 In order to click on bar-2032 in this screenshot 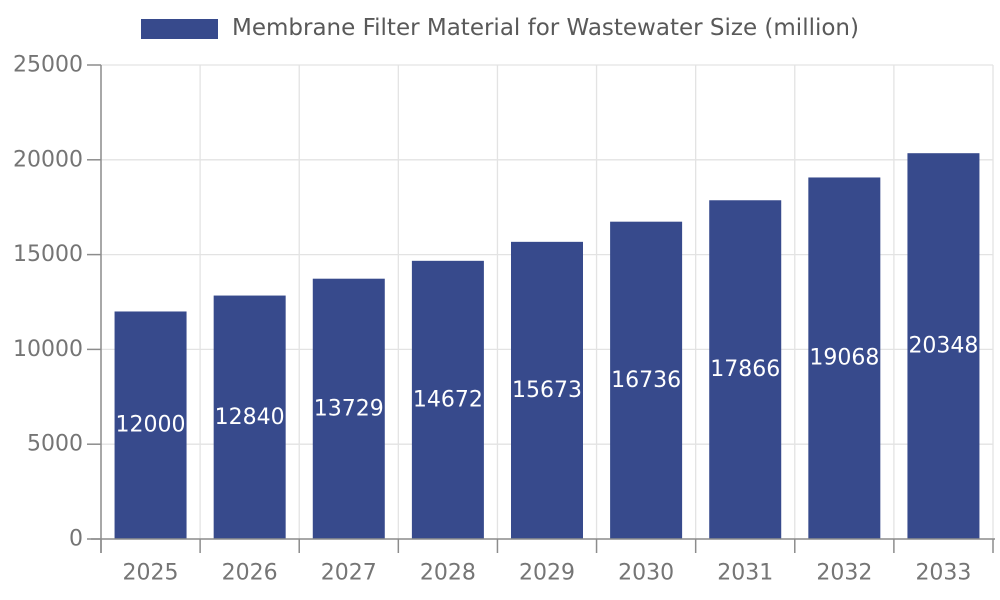, I will do `click(844, 358)`.